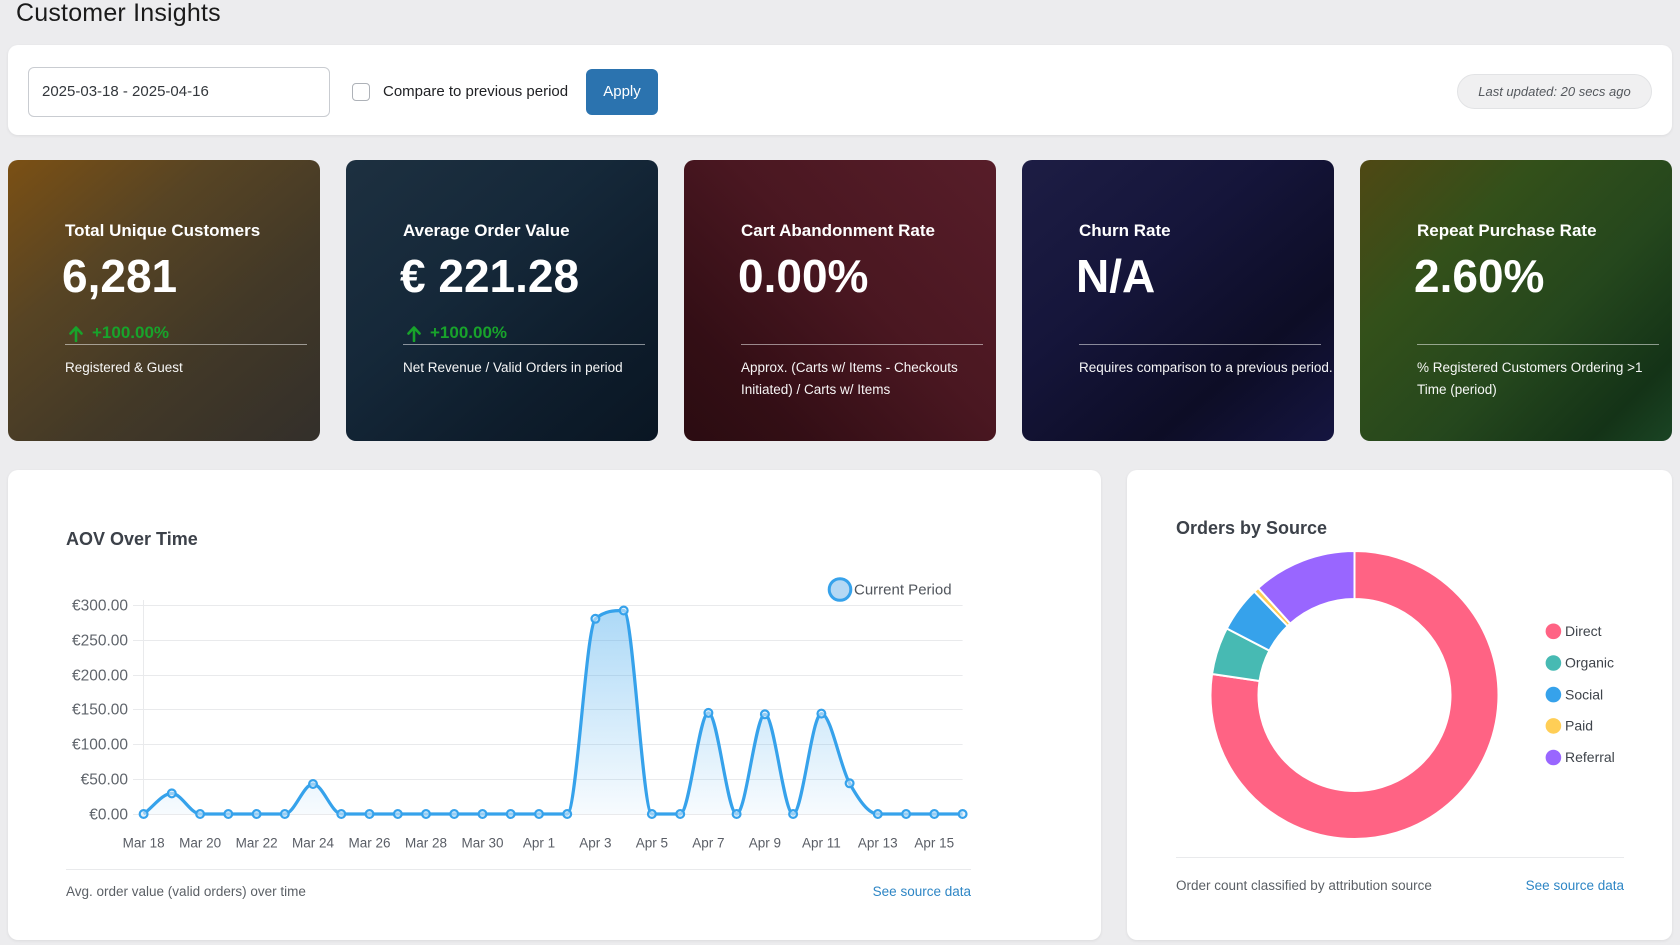 The width and height of the screenshot is (1680, 945). Describe the element at coordinates (878, 843) in the screenshot. I see `svg-text: Apr 13` at that location.